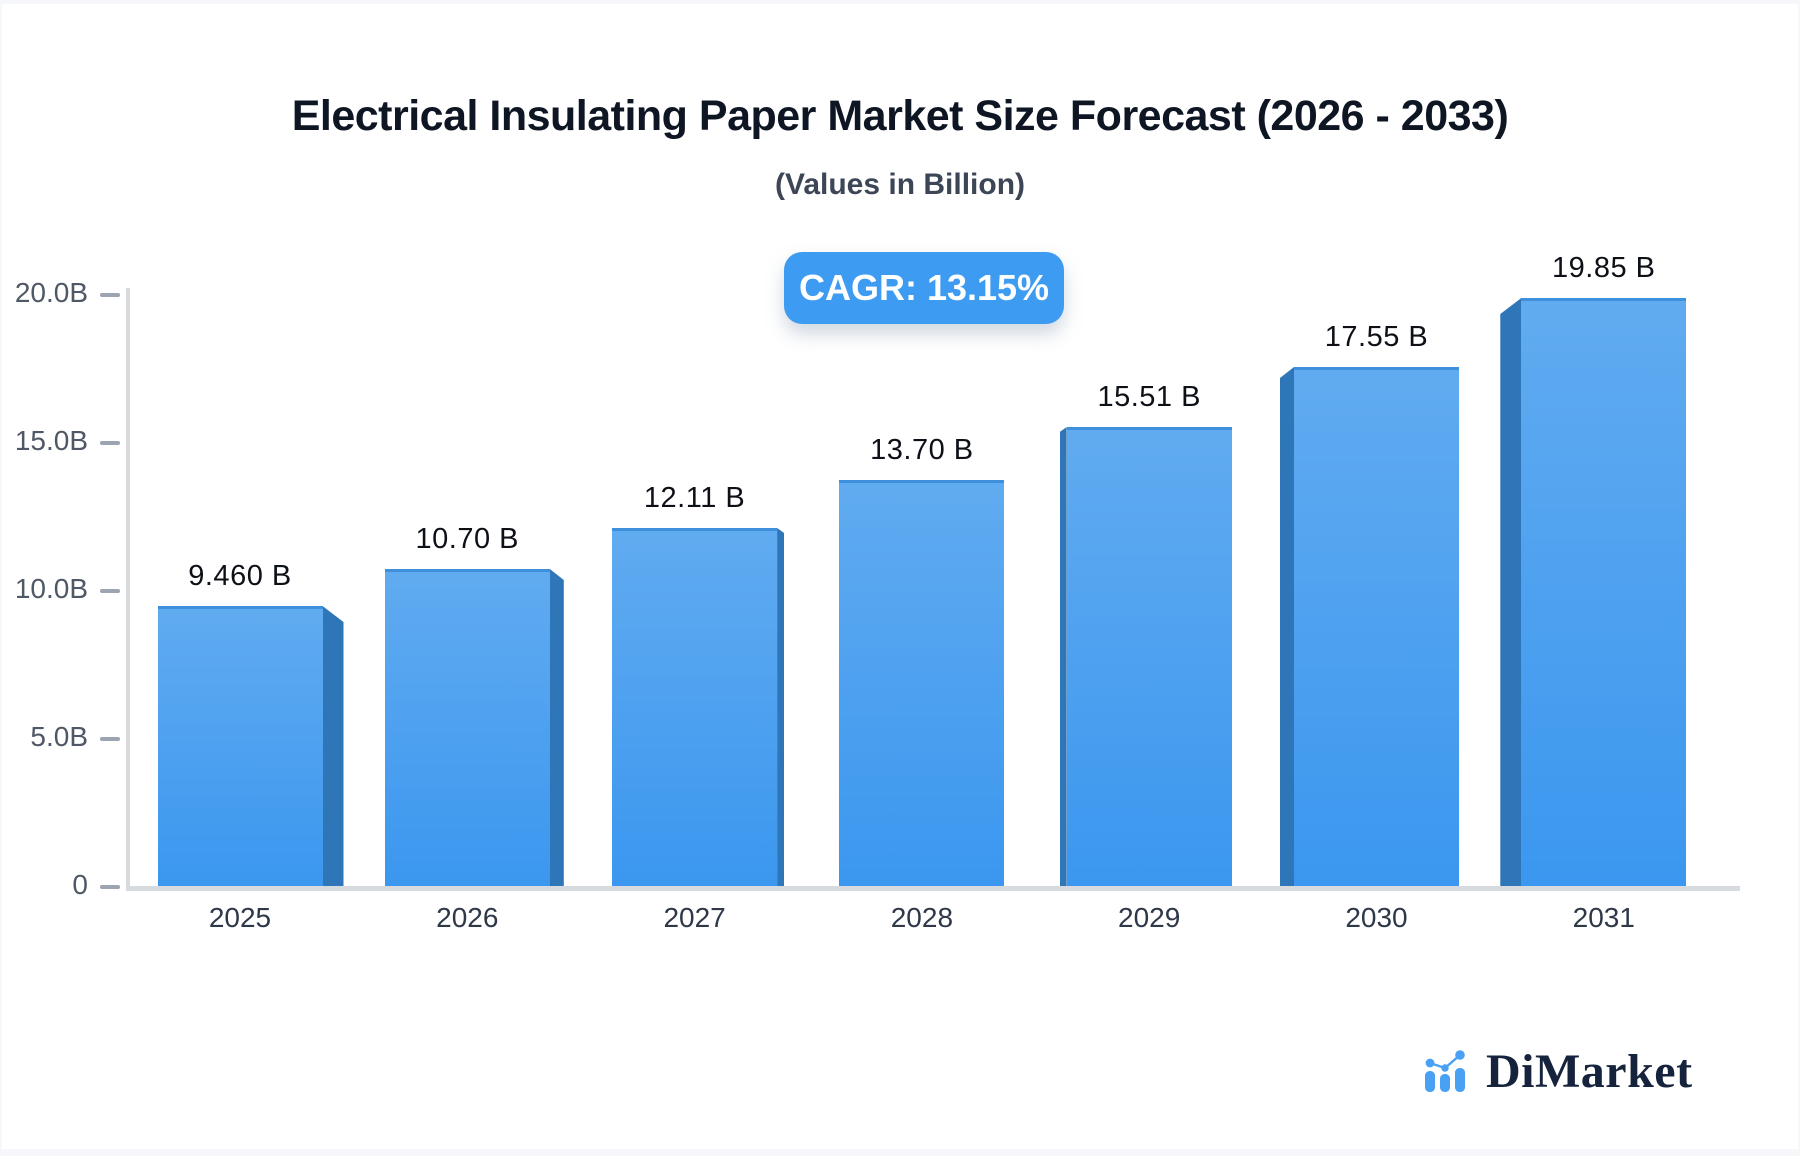  I want to click on y-axis-line, so click(128, 589).